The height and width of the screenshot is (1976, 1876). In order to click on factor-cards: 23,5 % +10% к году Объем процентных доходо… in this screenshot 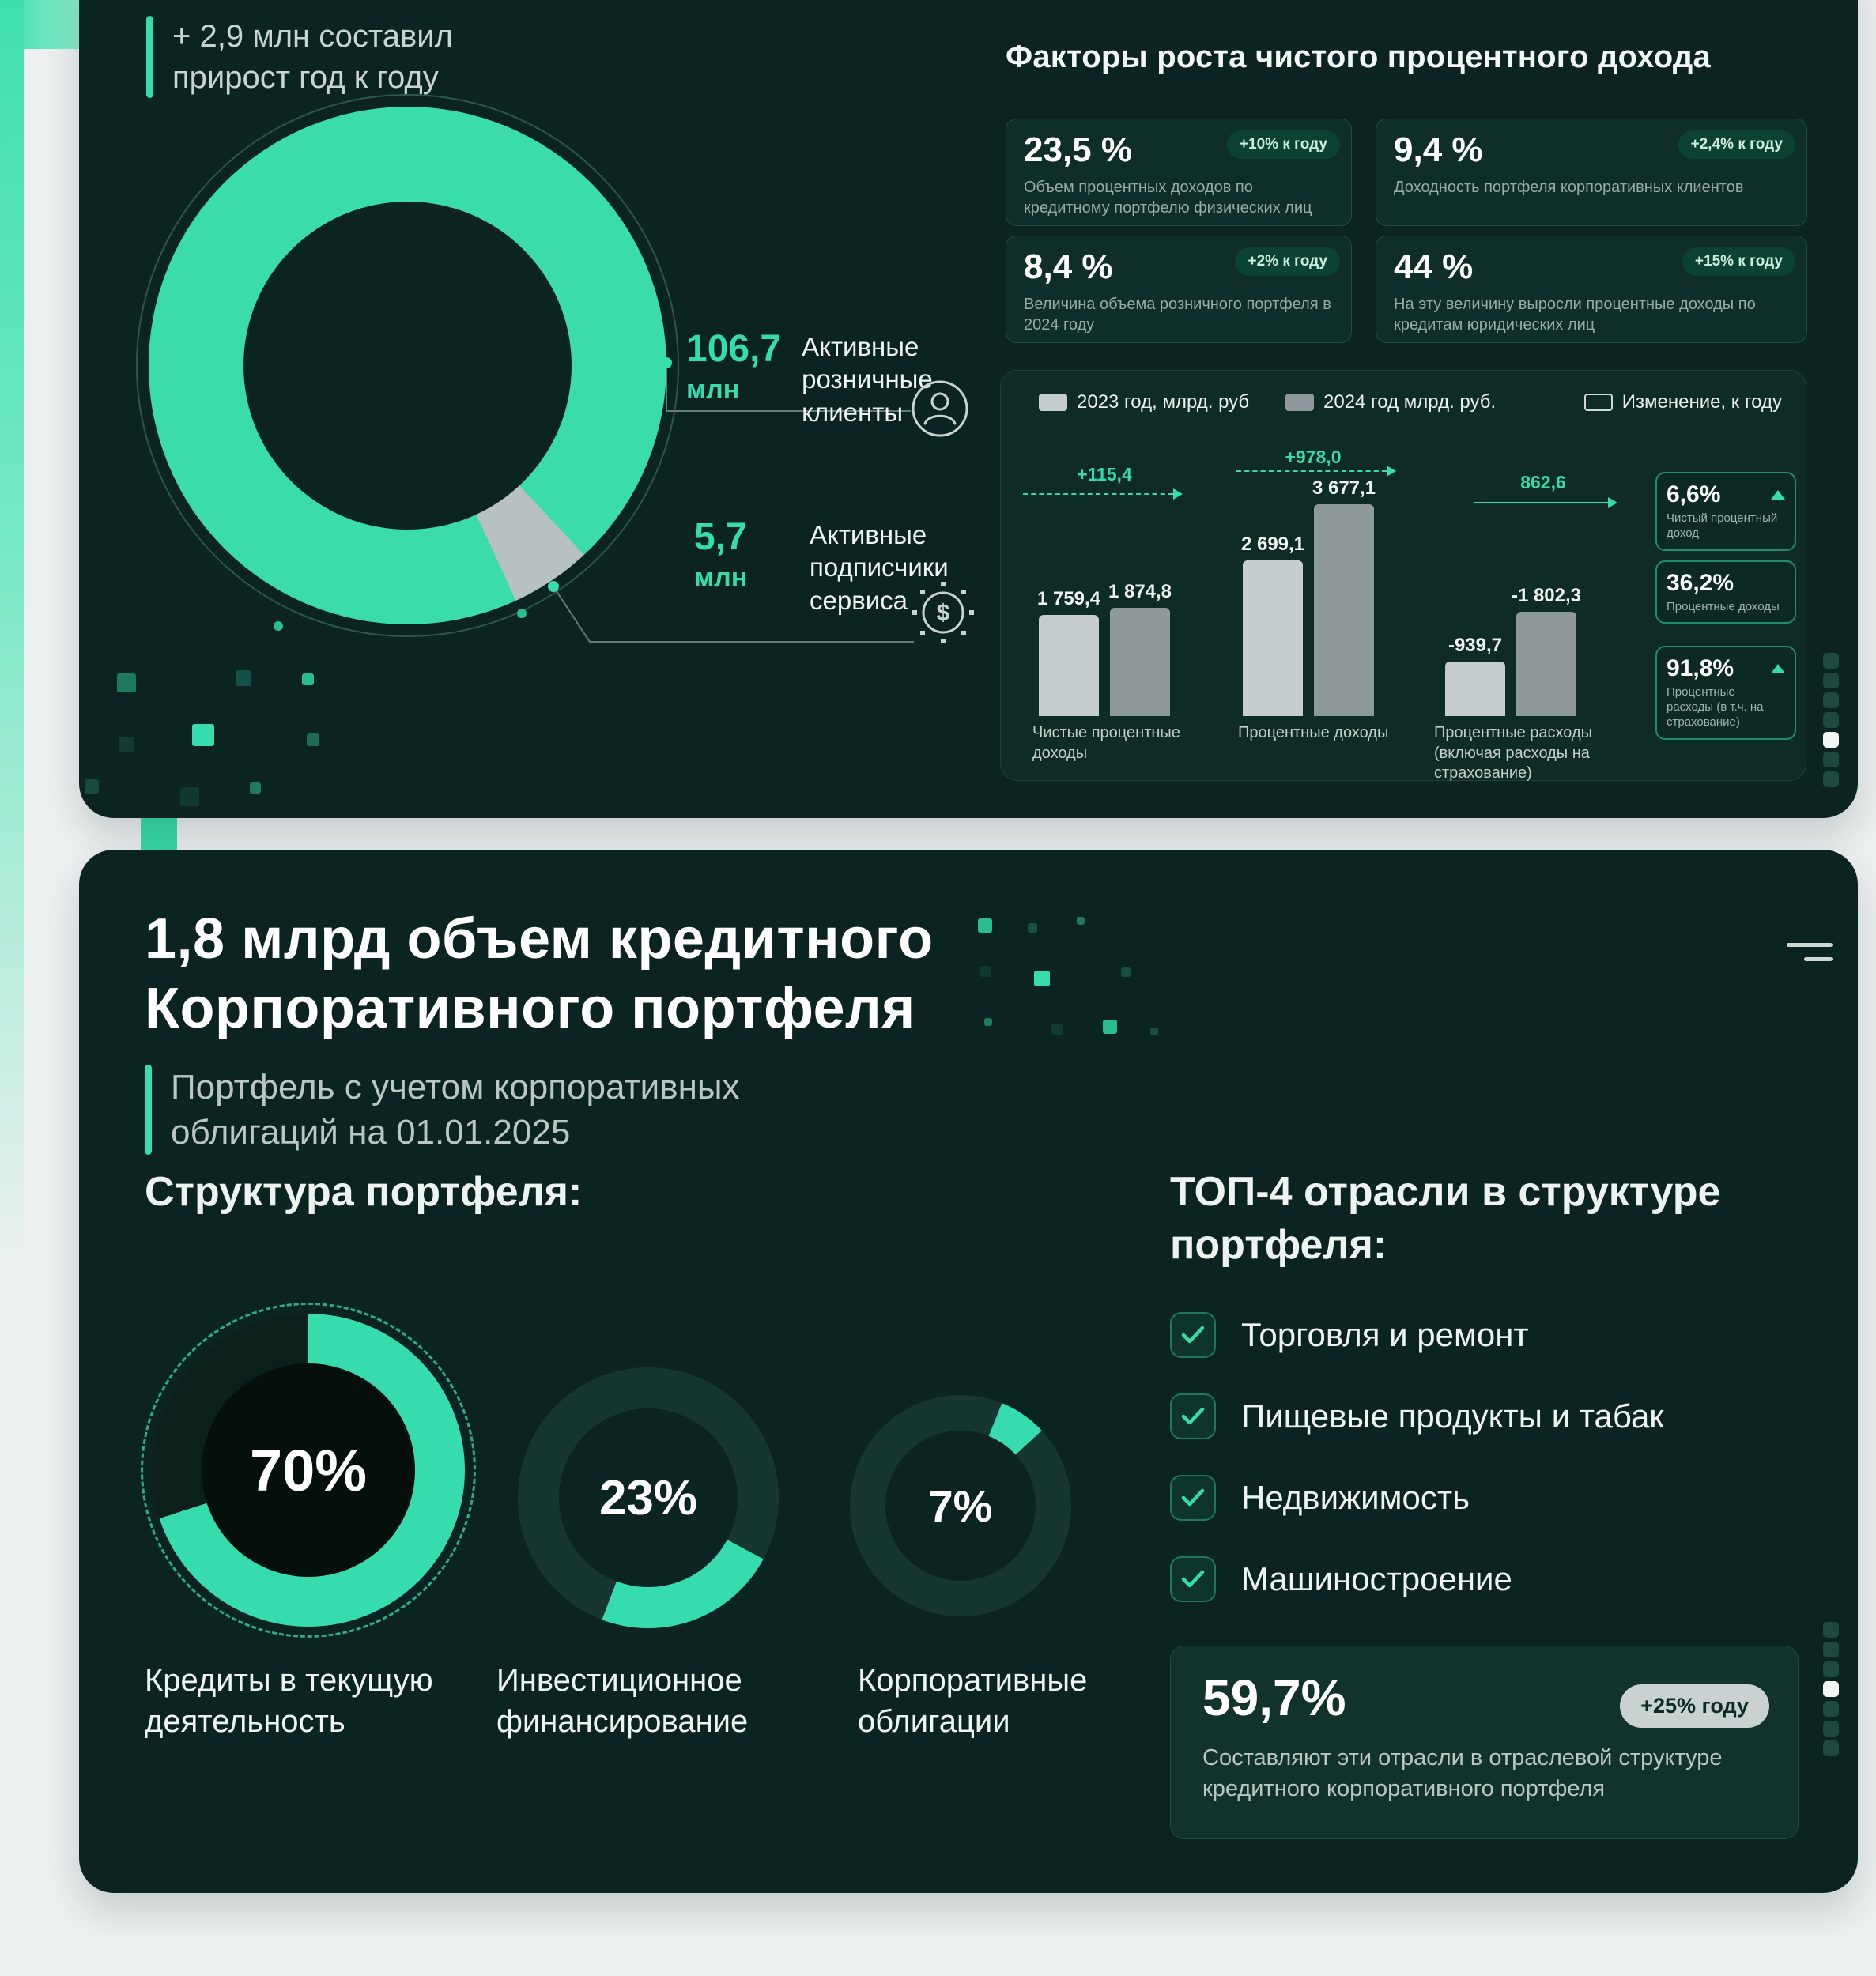, I will do `click(1406, 231)`.